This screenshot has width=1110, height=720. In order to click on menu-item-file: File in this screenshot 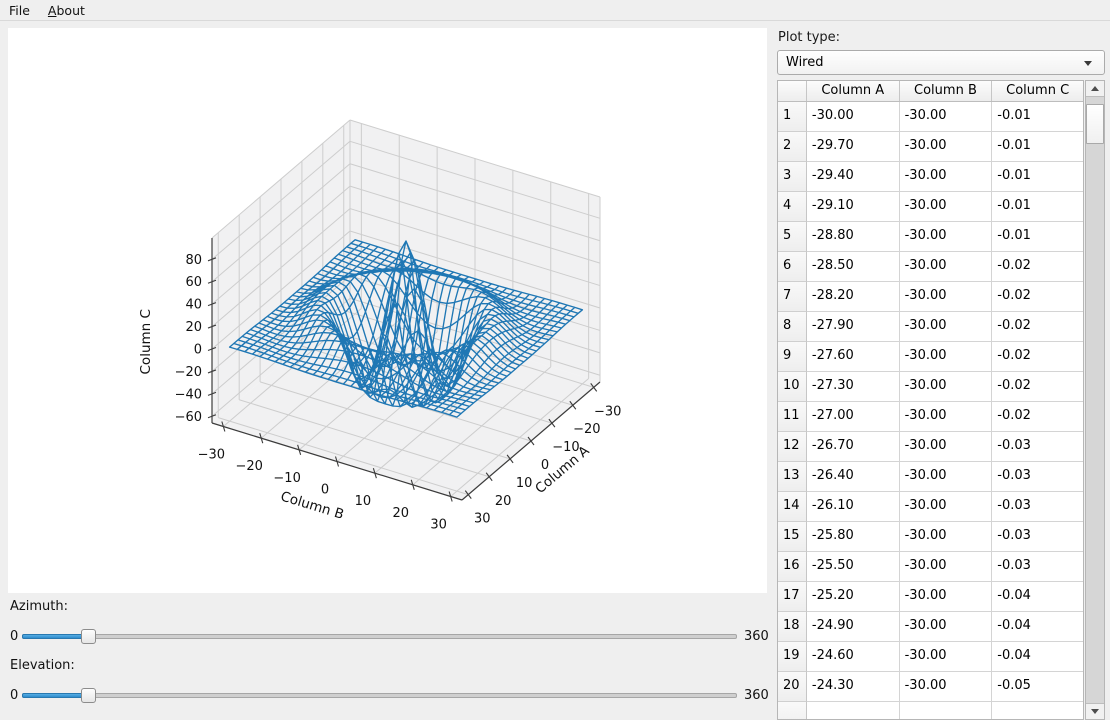, I will do `click(19, 10)`.